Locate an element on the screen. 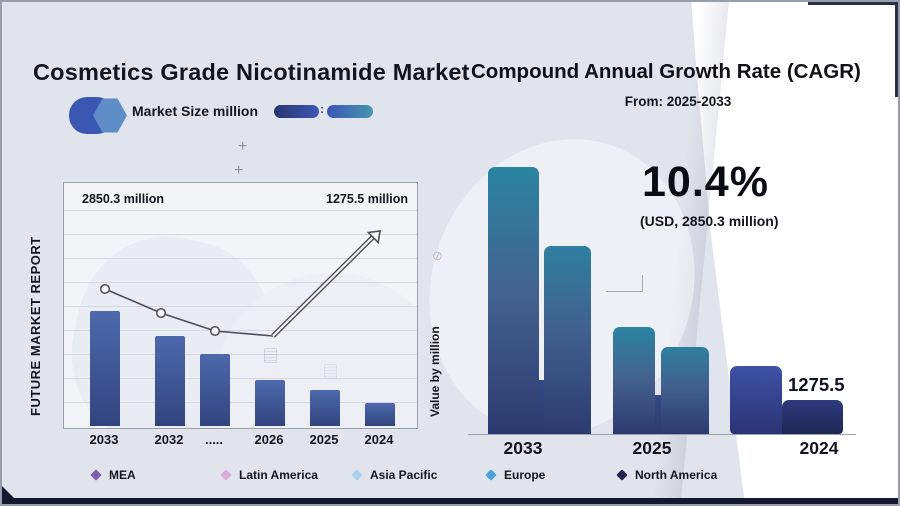 Image resolution: width=900 pixels, height=506 pixels. bottom-frame-bar is located at coordinates (450, 501).